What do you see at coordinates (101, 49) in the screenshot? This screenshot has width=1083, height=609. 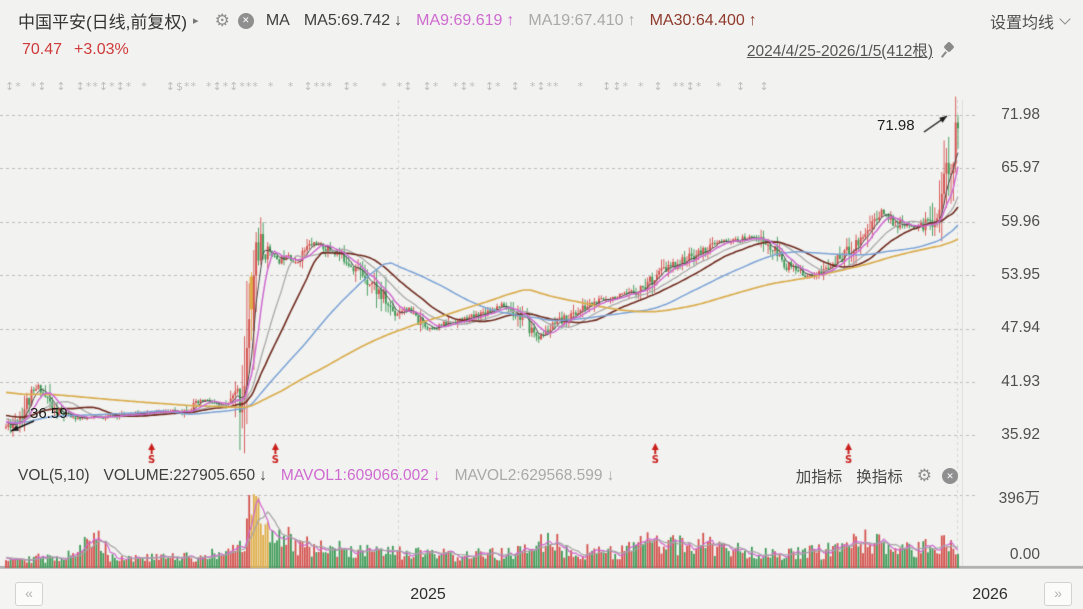 I see `price-change-percent: +3.03%` at bounding box center [101, 49].